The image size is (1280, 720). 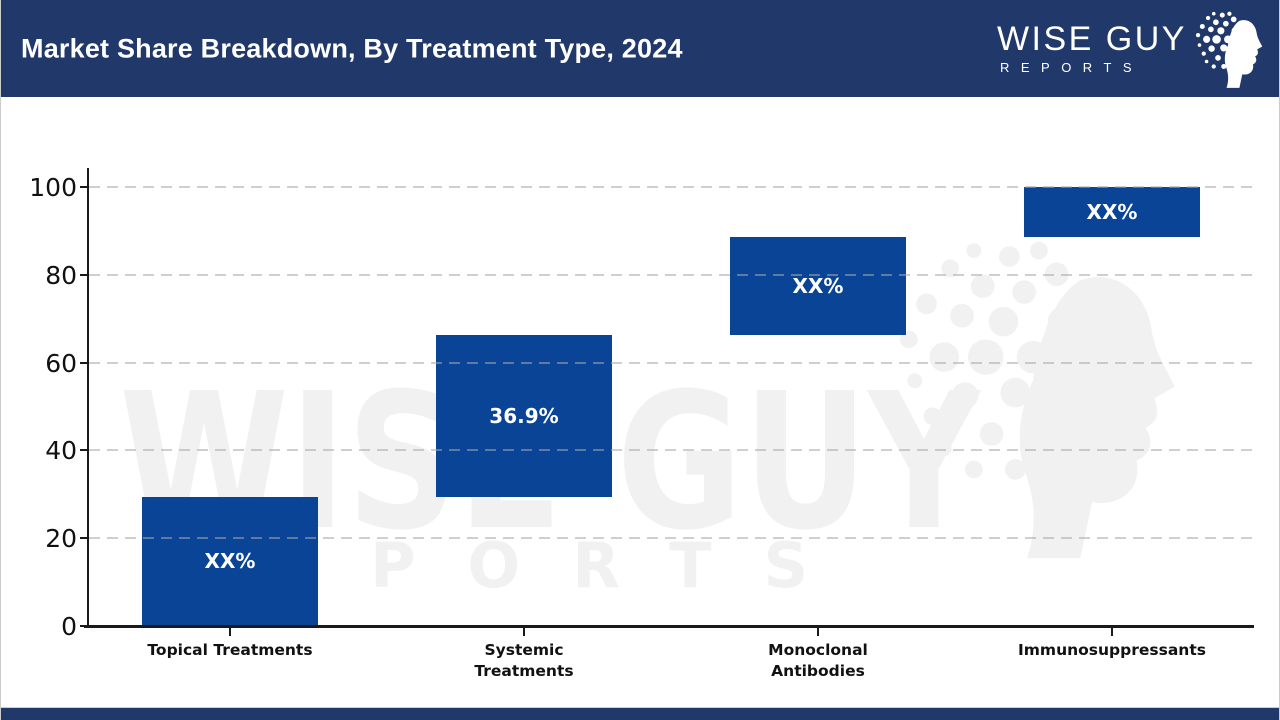 What do you see at coordinates (640, 713) in the screenshot?
I see `footer-band` at bounding box center [640, 713].